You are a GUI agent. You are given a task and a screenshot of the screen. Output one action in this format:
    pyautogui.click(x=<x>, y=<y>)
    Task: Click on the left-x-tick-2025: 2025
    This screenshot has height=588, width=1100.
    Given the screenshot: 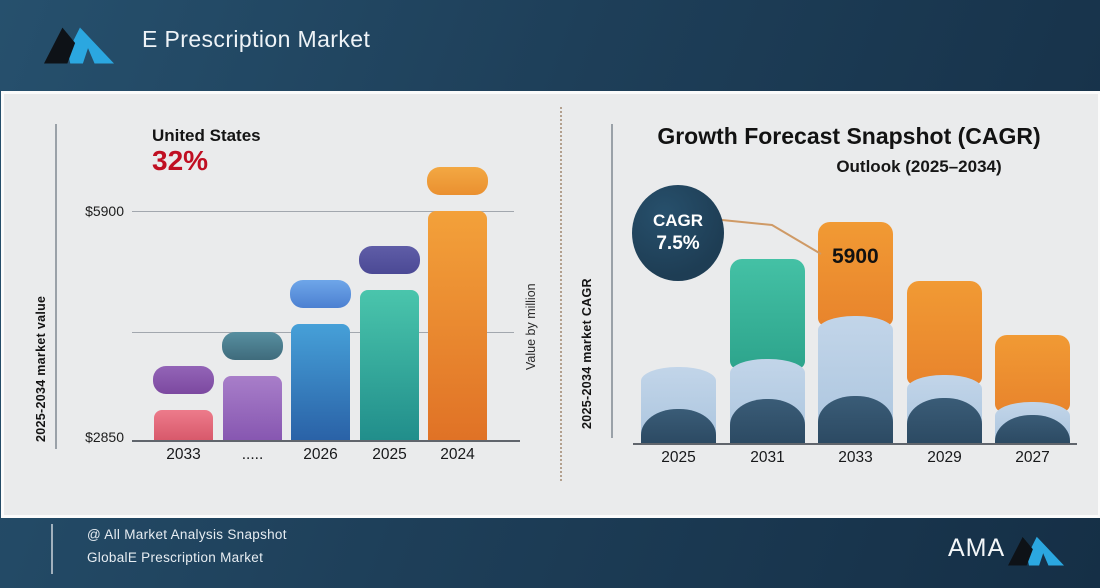 What is the action you would take?
    pyautogui.click(x=389, y=454)
    